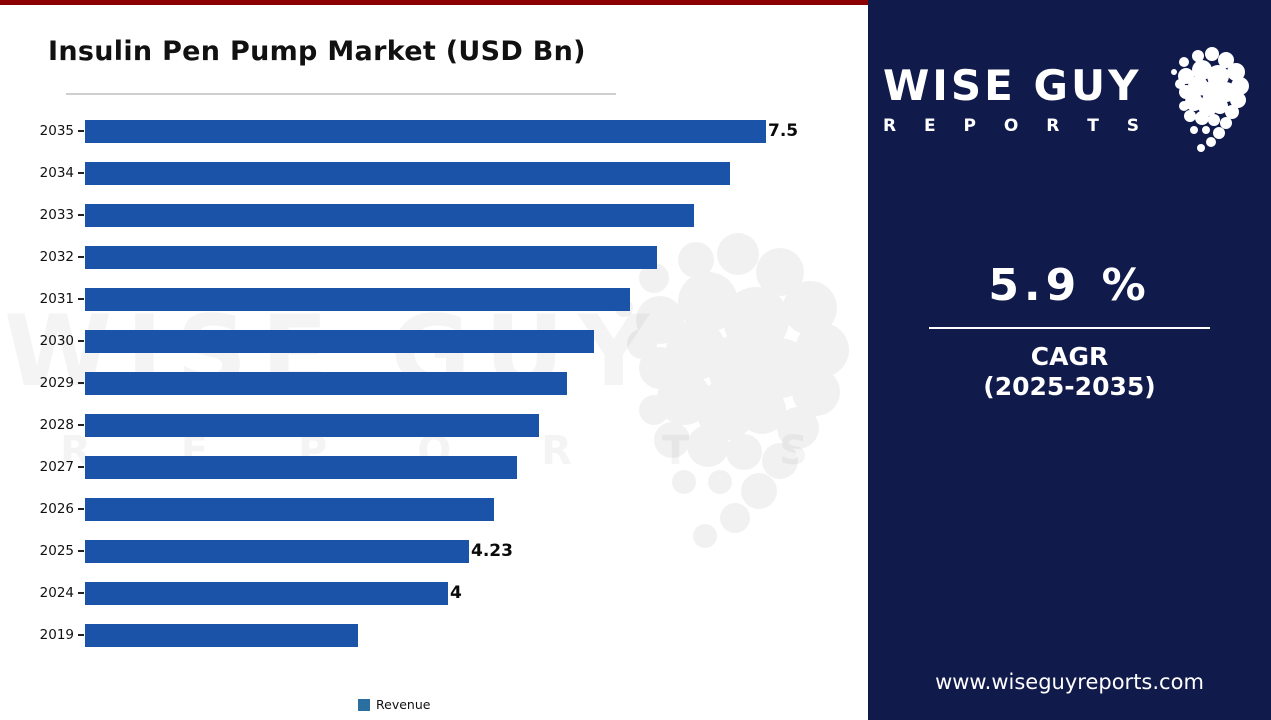  I want to click on bar-row: 2031, so click(434, 299).